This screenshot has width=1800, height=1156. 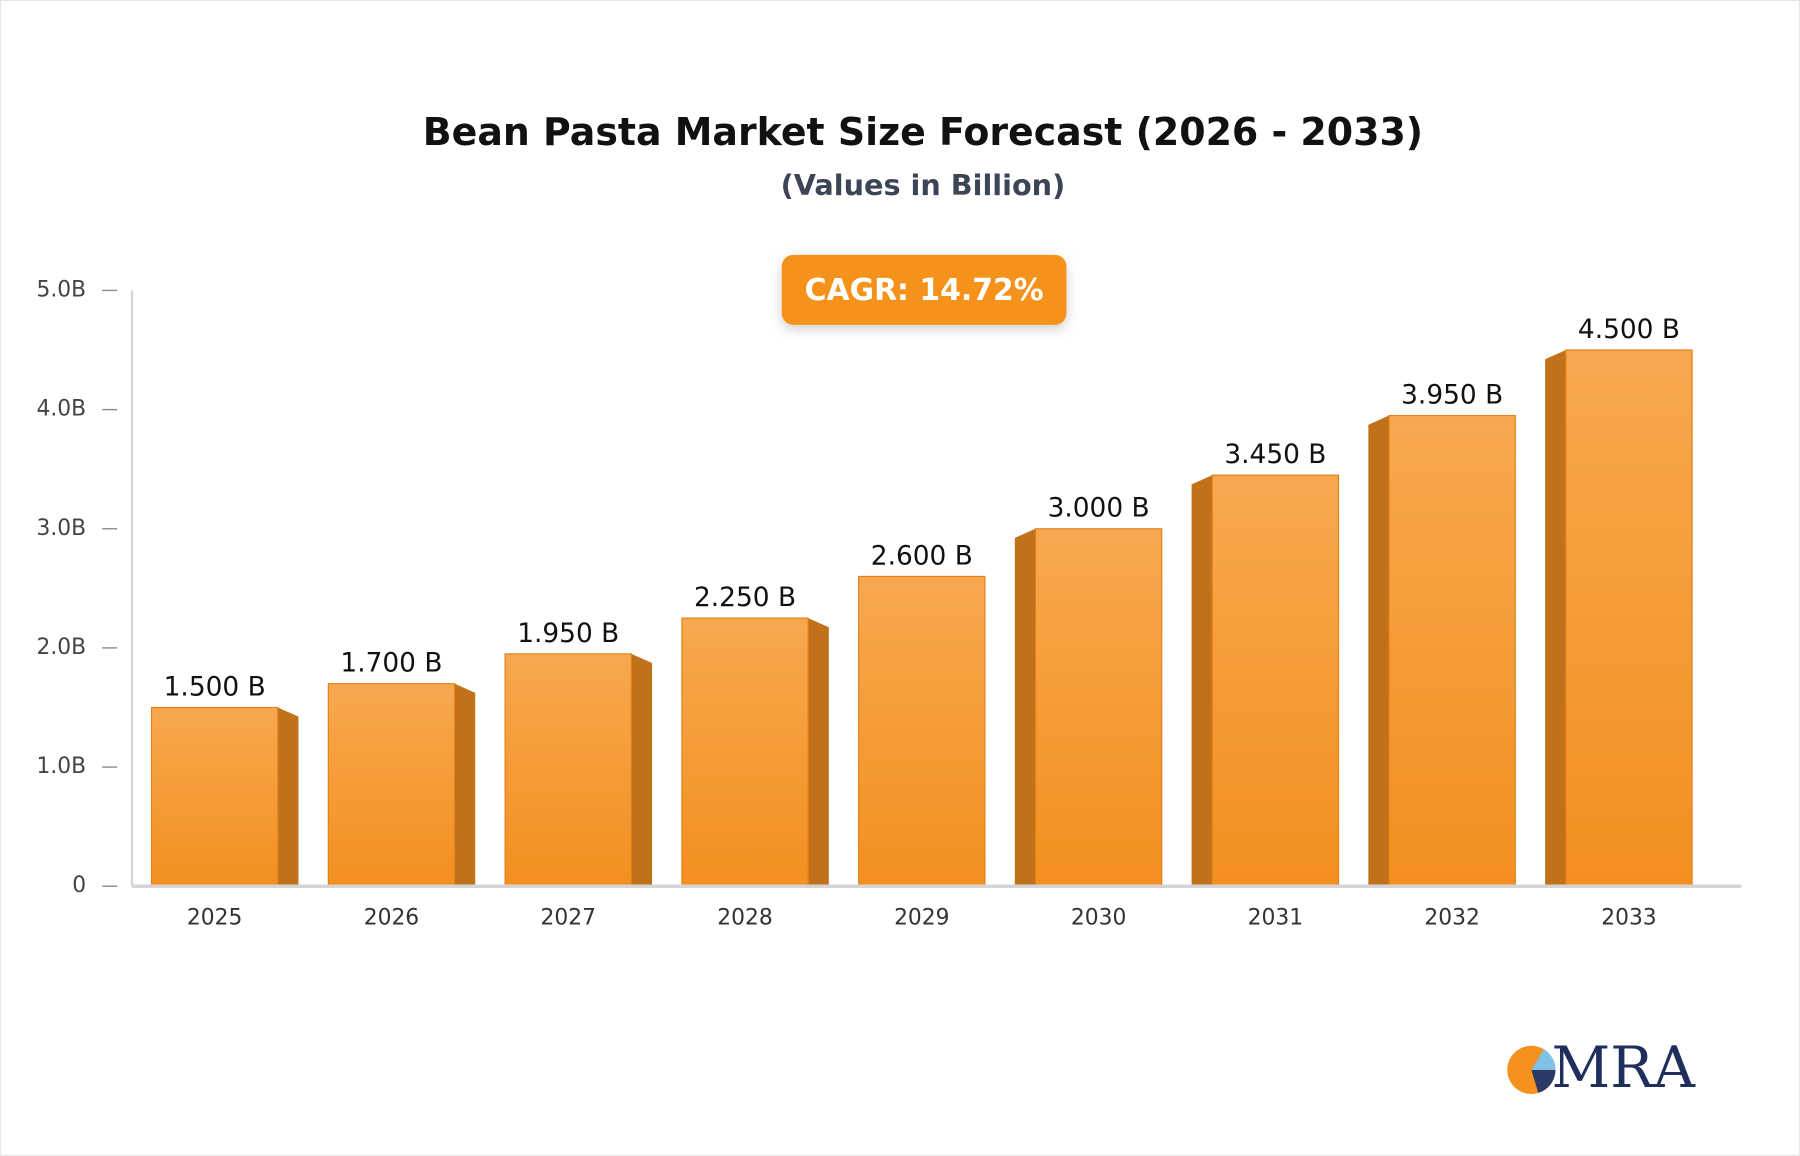 What do you see at coordinates (214, 917) in the screenshot?
I see `x-tick-label: 2025` at bounding box center [214, 917].